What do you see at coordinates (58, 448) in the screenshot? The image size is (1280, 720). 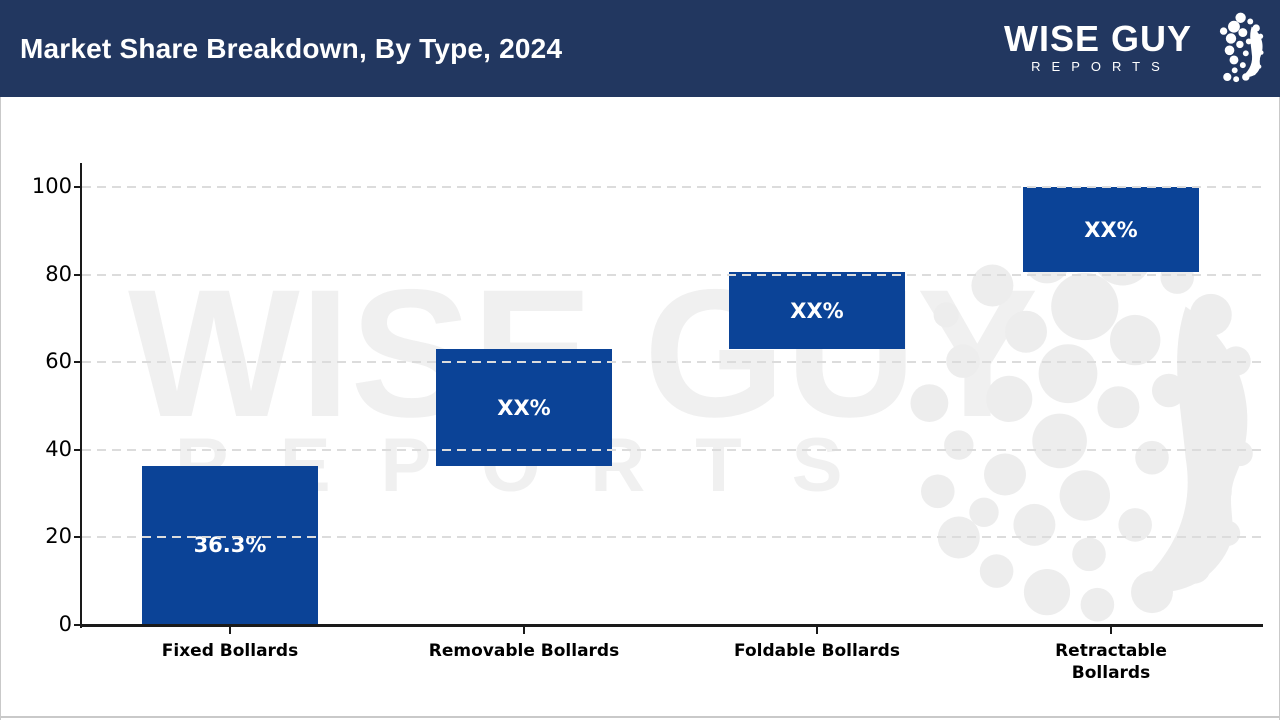 I see `y-tick-label: 40` at bounding box center [58, 448].